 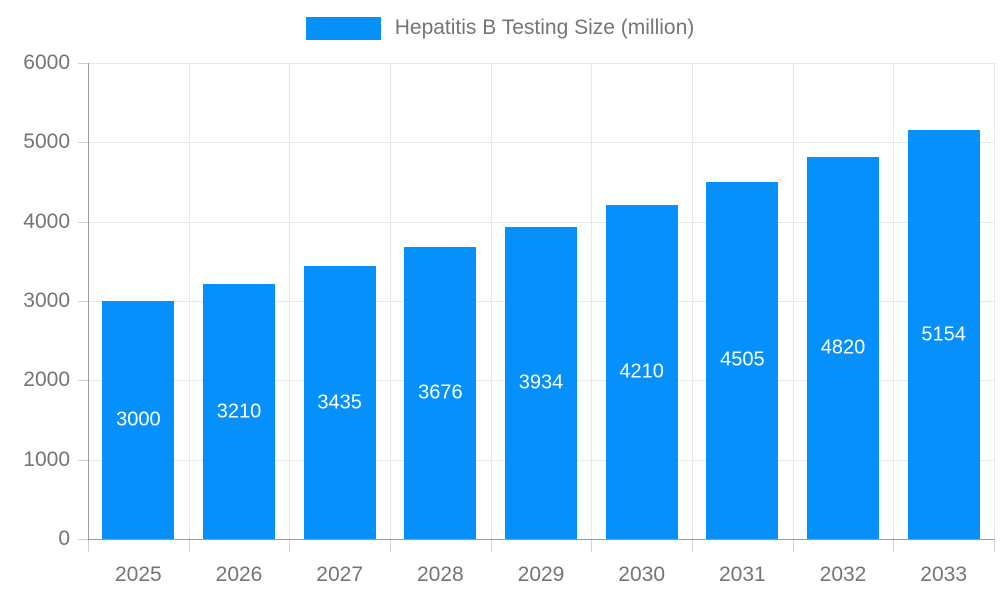 I want to click on x-axis-label: 2026, so click(x=239, y=574).